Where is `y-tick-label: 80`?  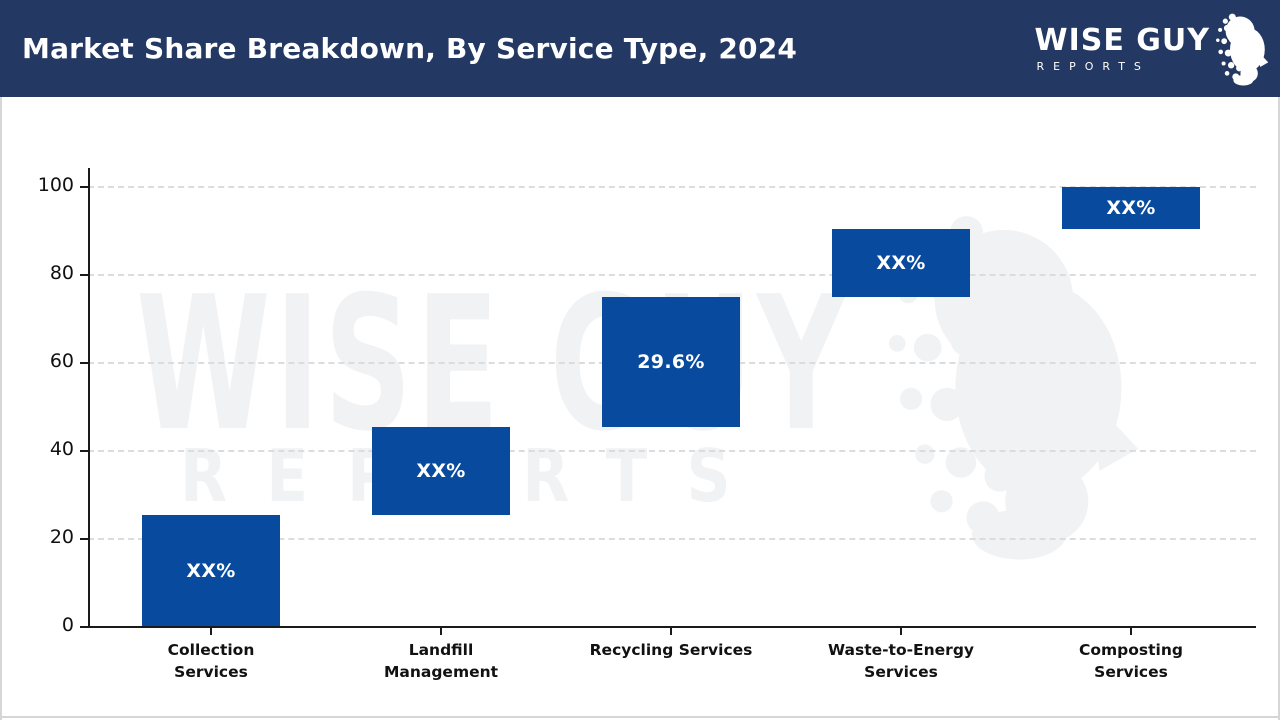 y-tick-label: 80 is located at coordinates (61, 273).